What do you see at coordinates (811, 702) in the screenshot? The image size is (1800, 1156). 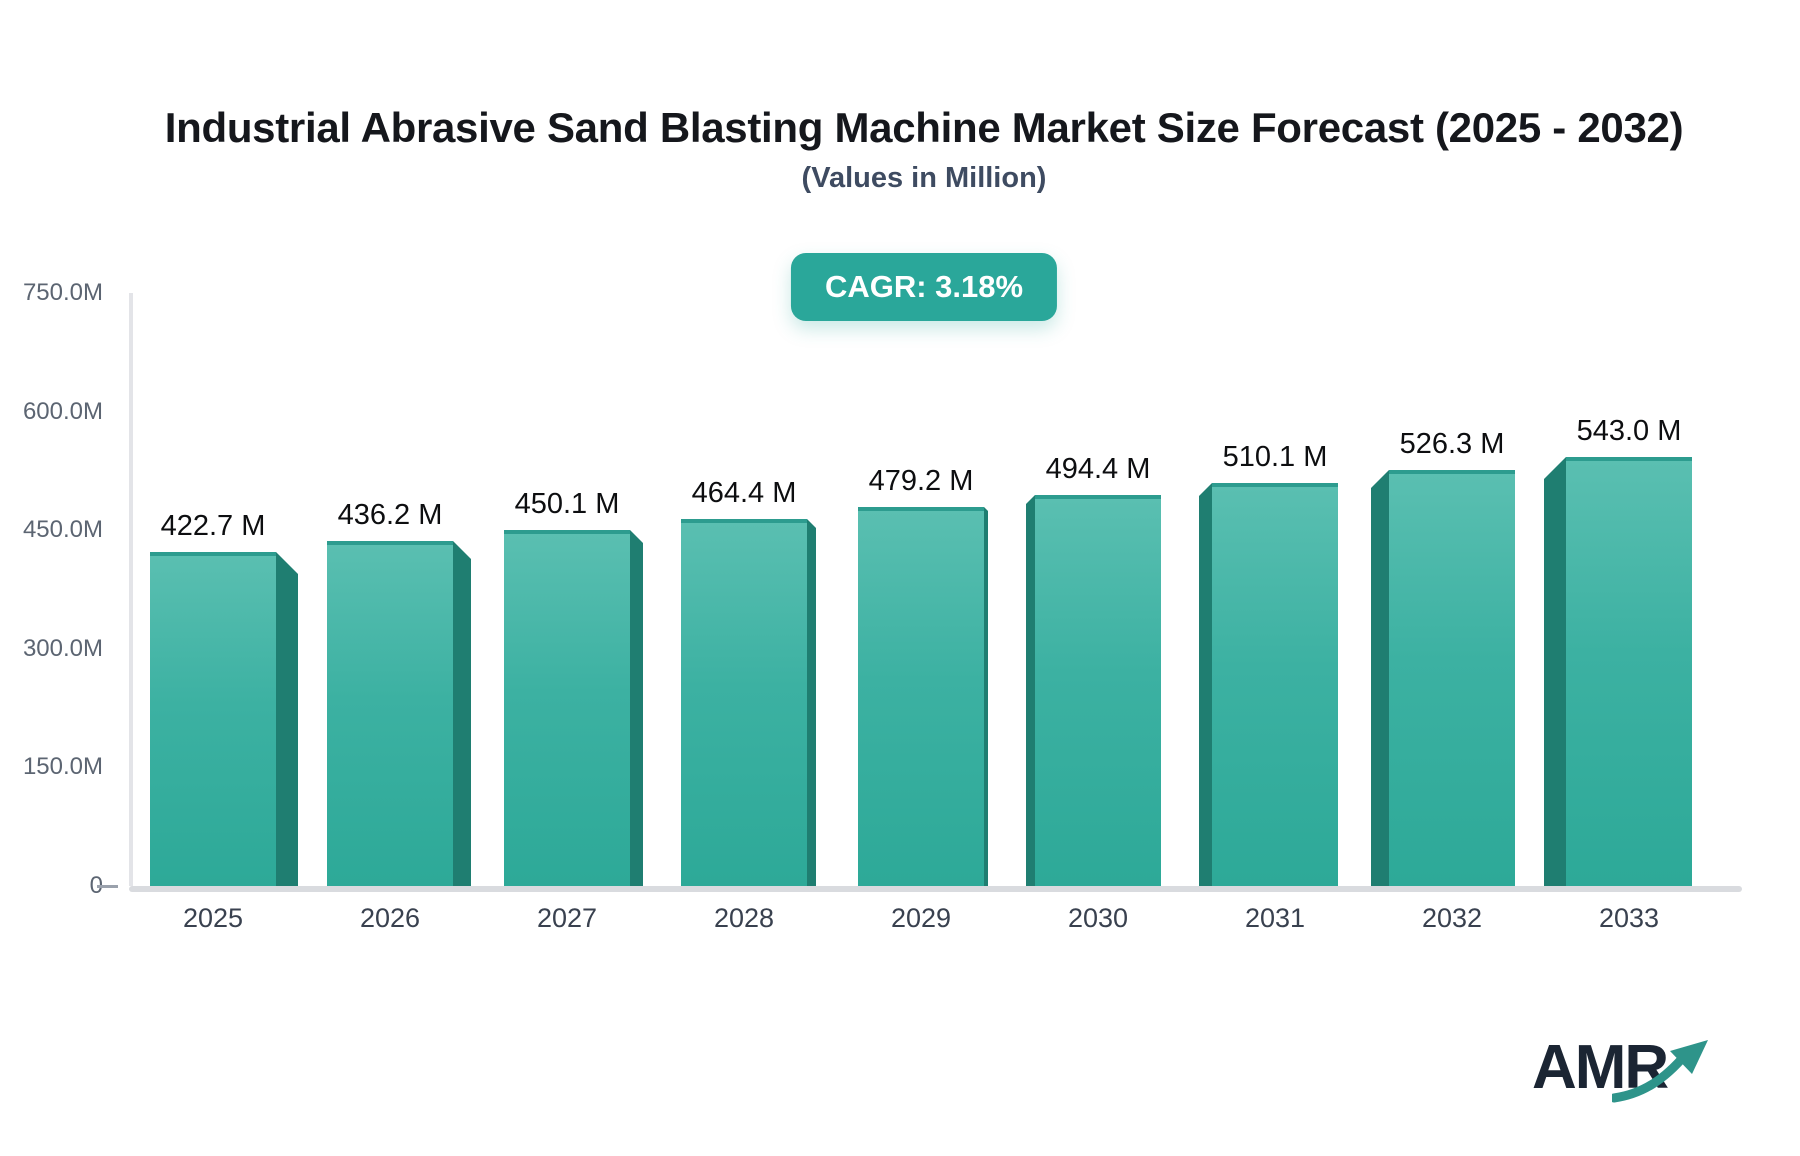 I see `bar-side-2028` at bounding box center [811, 702].